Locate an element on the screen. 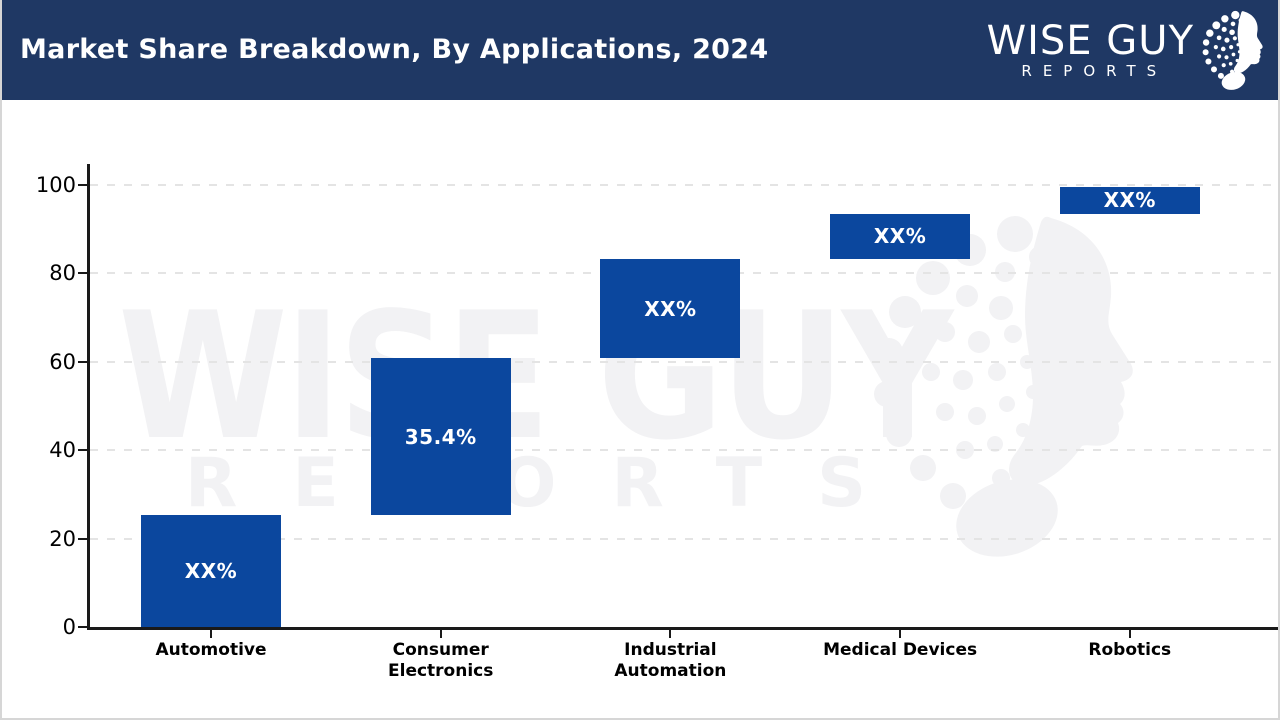 The image size is (1280, 720). y-tick-label: 80 is located at coordinates (62, 273).